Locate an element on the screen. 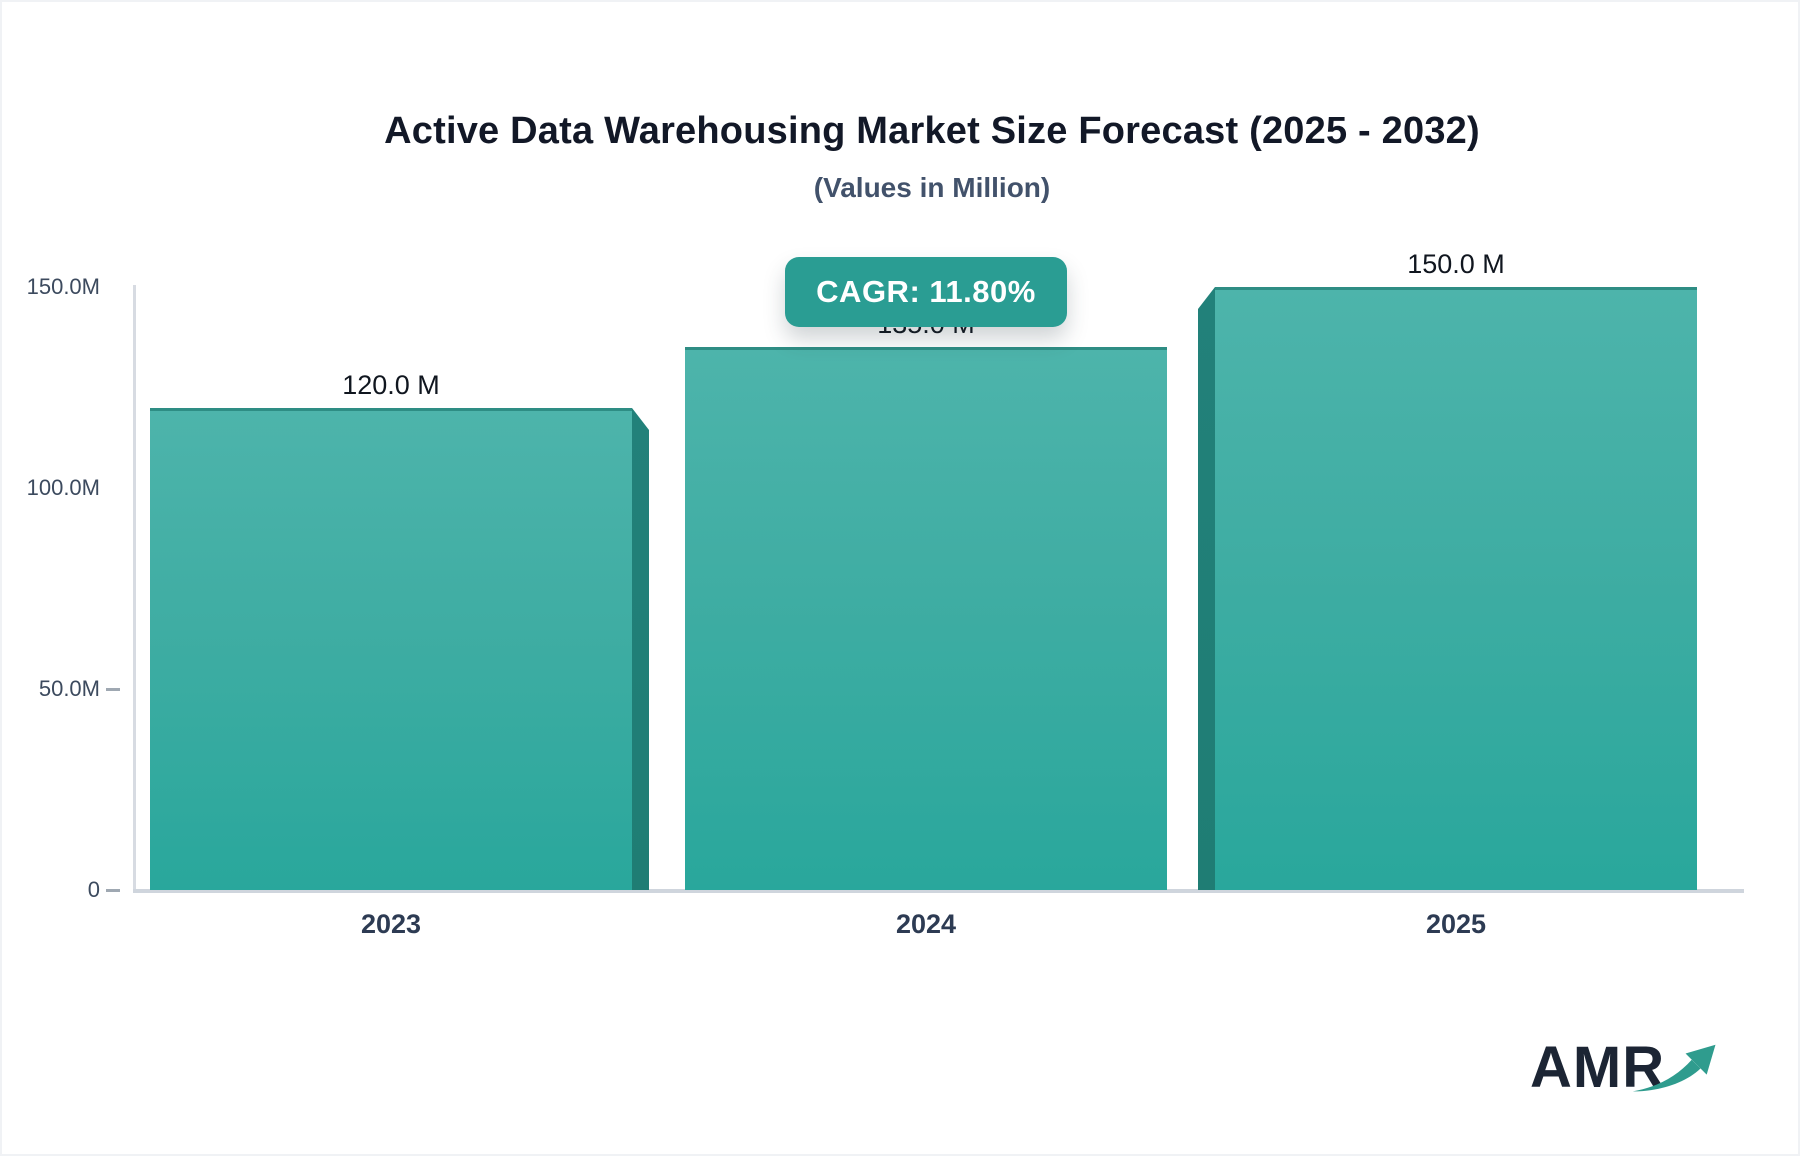 Image resolution: width=1800 pixels, height=1156 pixels. y-axis-line is located at coordinates (134, 589).